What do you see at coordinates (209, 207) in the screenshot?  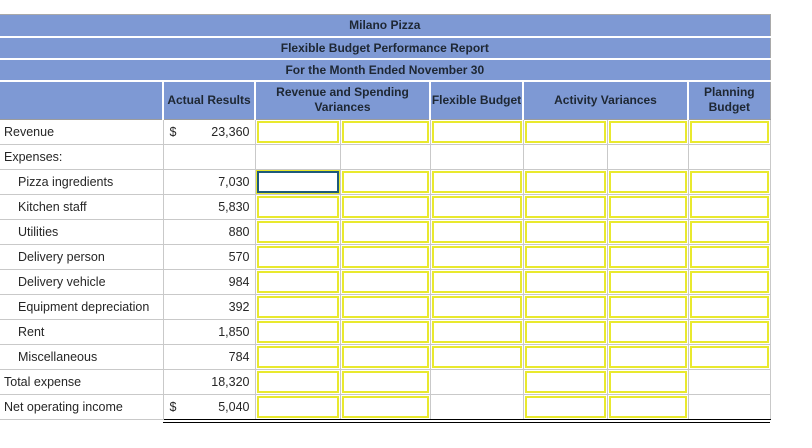 I see `actual-results-cell: 5,830` at bounding box center [209, 207].